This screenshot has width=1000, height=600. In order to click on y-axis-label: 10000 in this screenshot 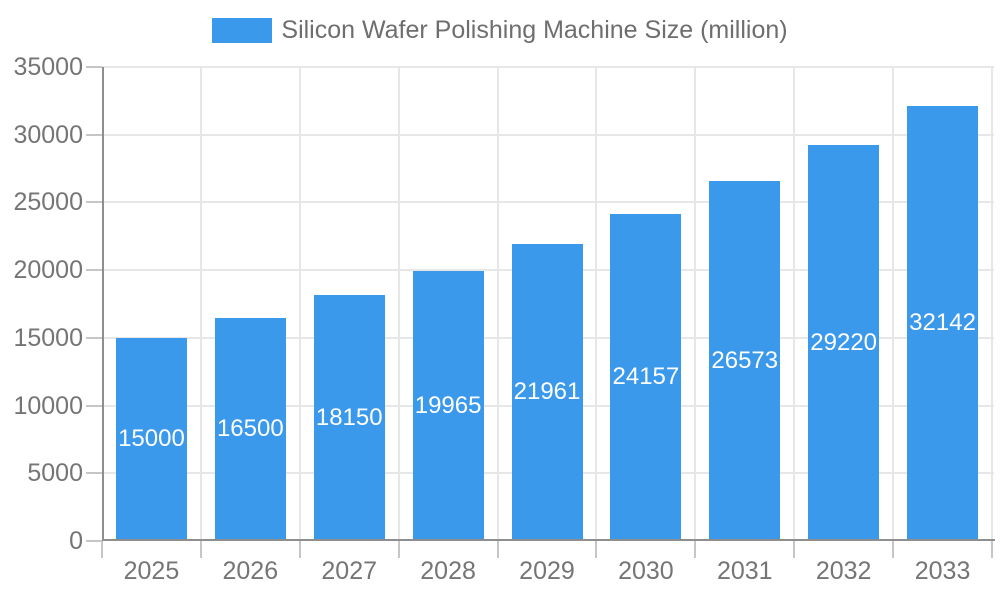, I will do `click(48, 405)`.